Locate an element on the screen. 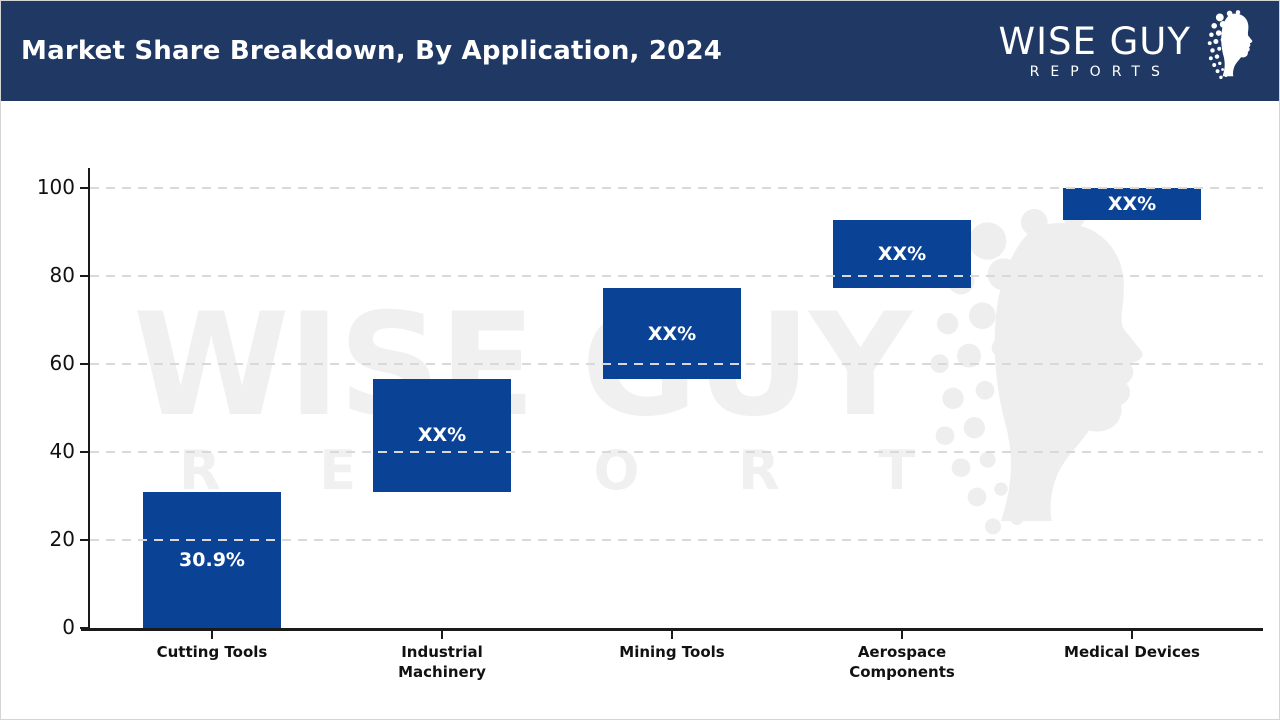 Image resolution: width=1280 pixels, height=720 pixels. x-category-label-medical-devices: Medical Devices is located at coordinates (1132, 652).